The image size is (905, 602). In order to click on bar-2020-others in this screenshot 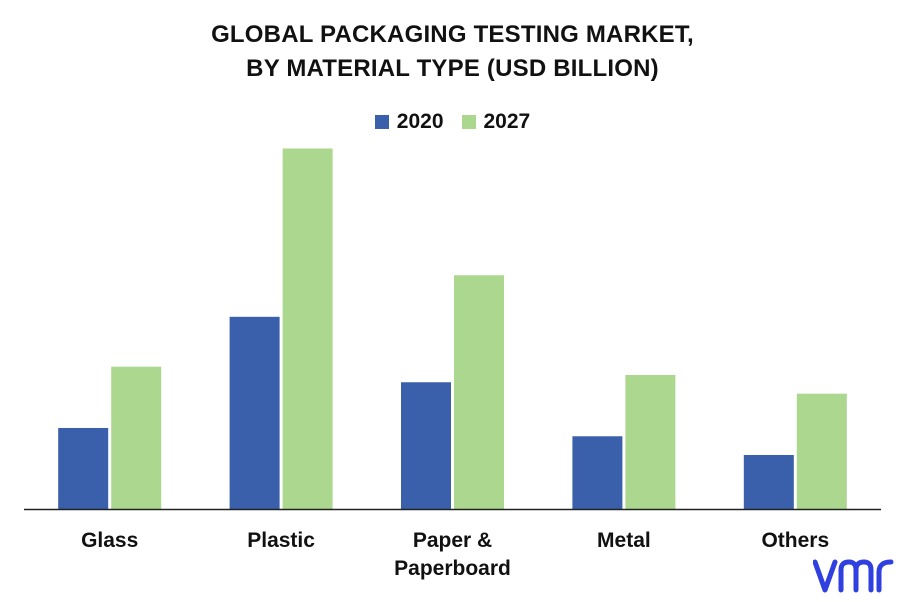, I will do `click(768, 481)`.